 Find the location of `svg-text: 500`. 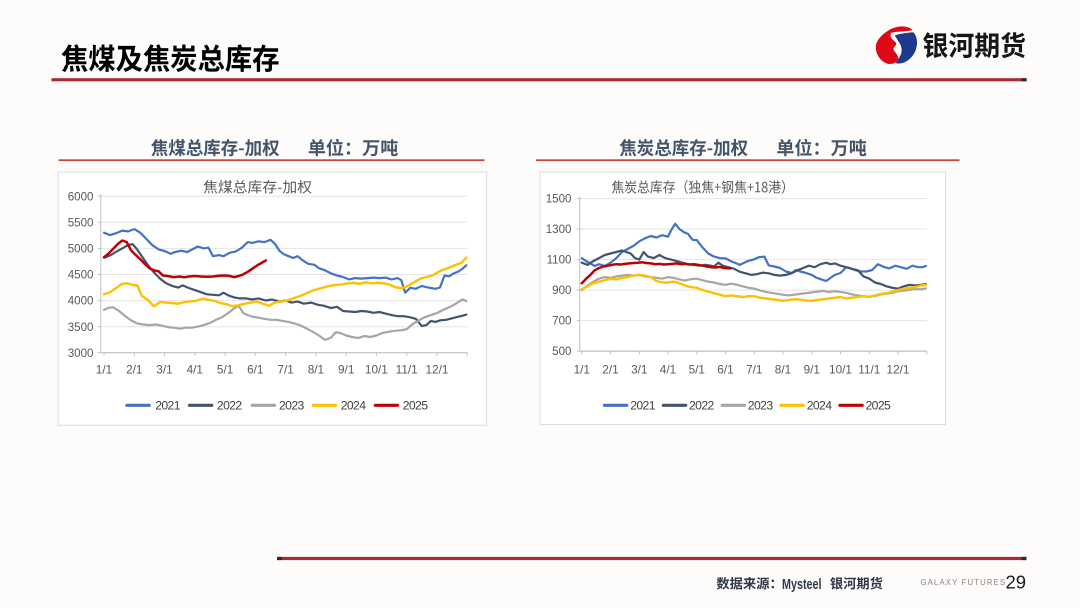

svg-text: 500 is located at coordinates (561, 351).